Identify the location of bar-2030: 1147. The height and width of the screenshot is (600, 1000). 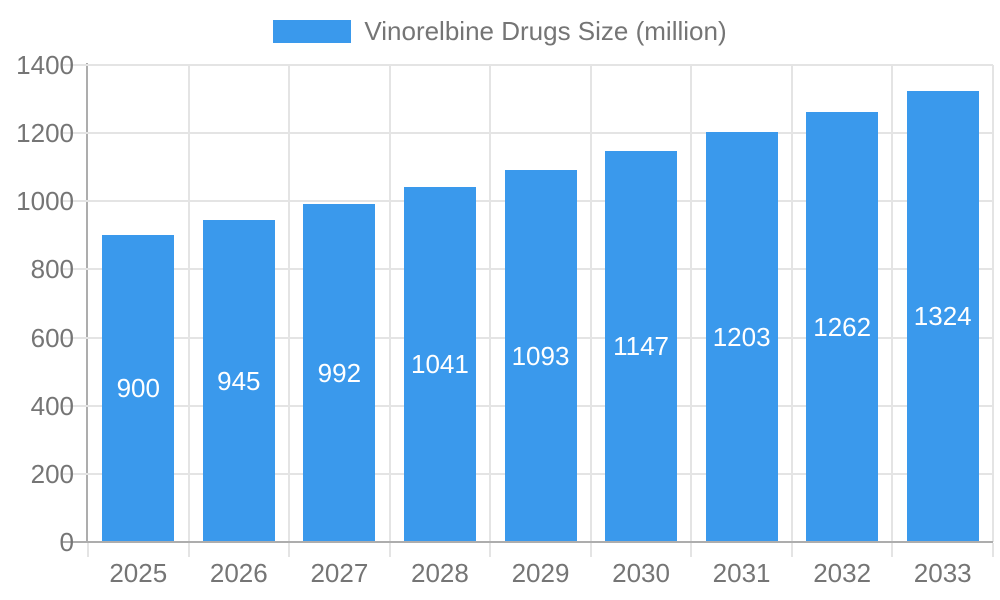
(641, 346).